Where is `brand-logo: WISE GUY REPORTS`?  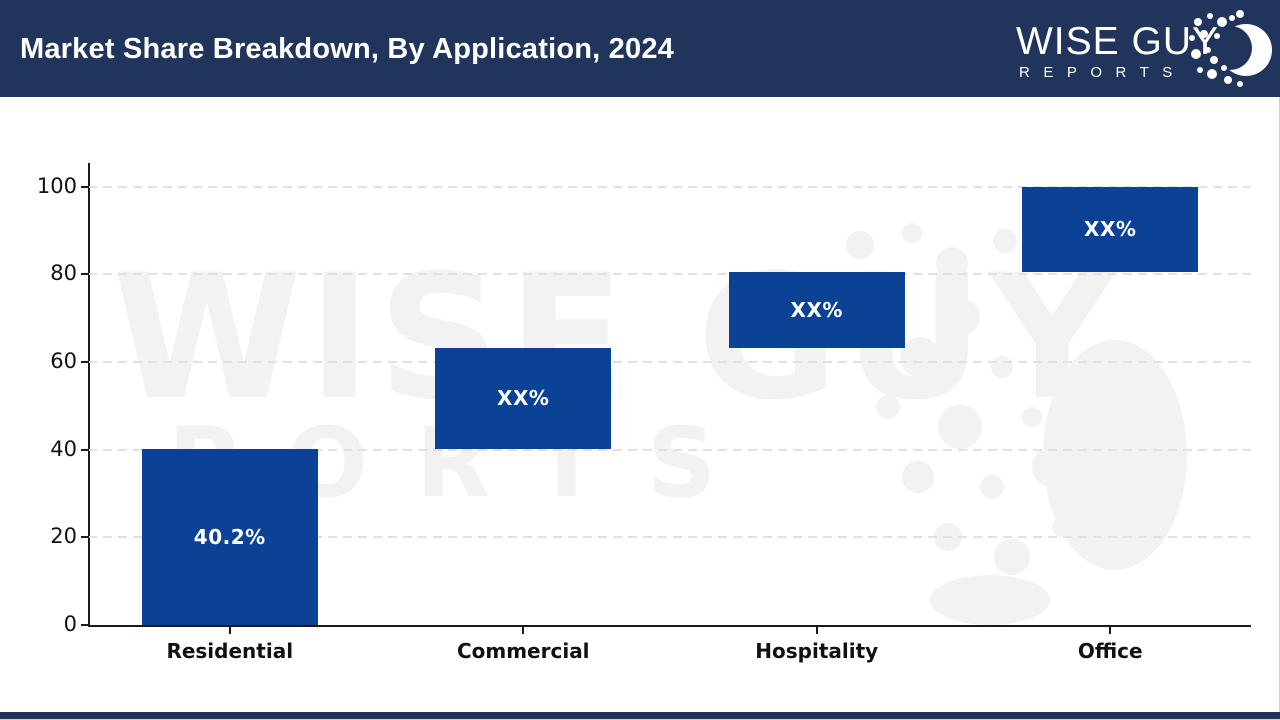 brand-logo: WISE GUY REPORTS is located at coordinates (1144, 49).